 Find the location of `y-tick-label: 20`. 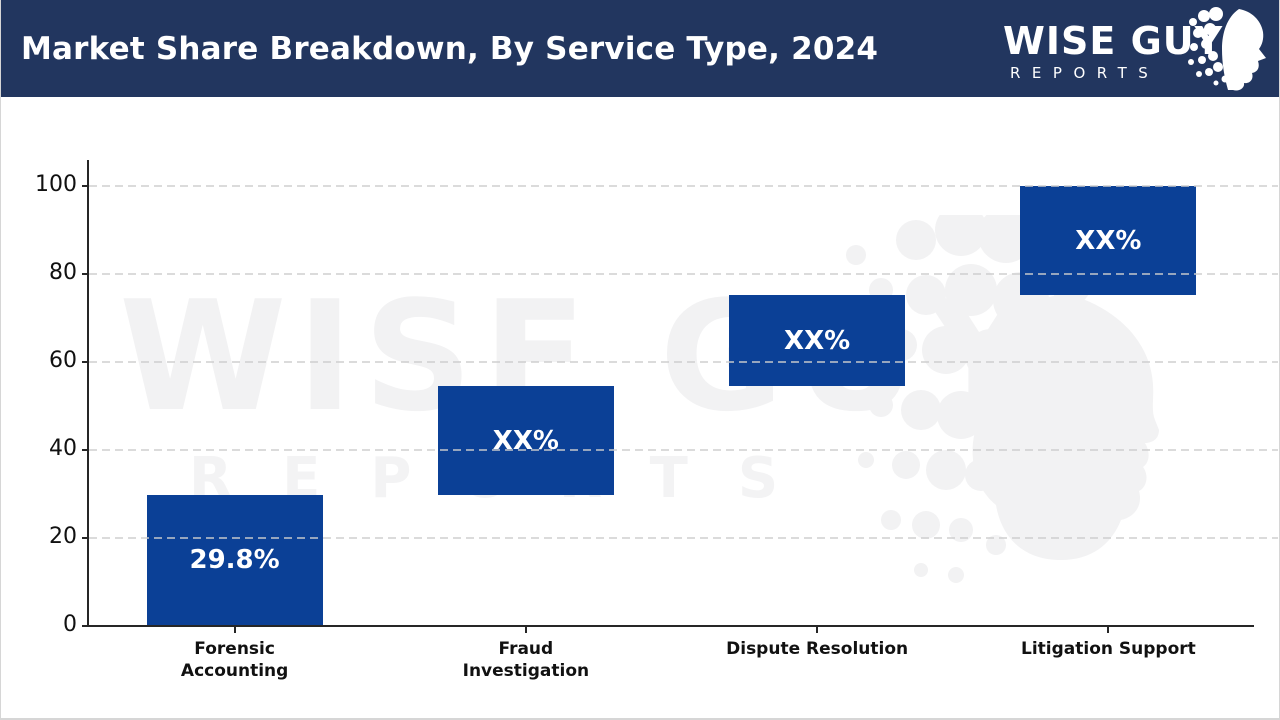

y-tick-label: 20 is located at coordinates (63, 536).